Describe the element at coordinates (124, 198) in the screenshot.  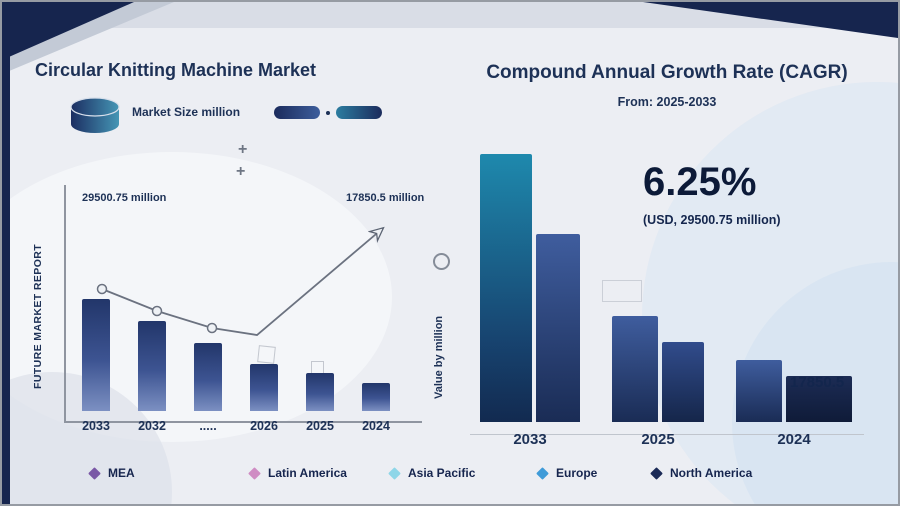
I see `start-value-annotation: 29500.75 million` at that location.